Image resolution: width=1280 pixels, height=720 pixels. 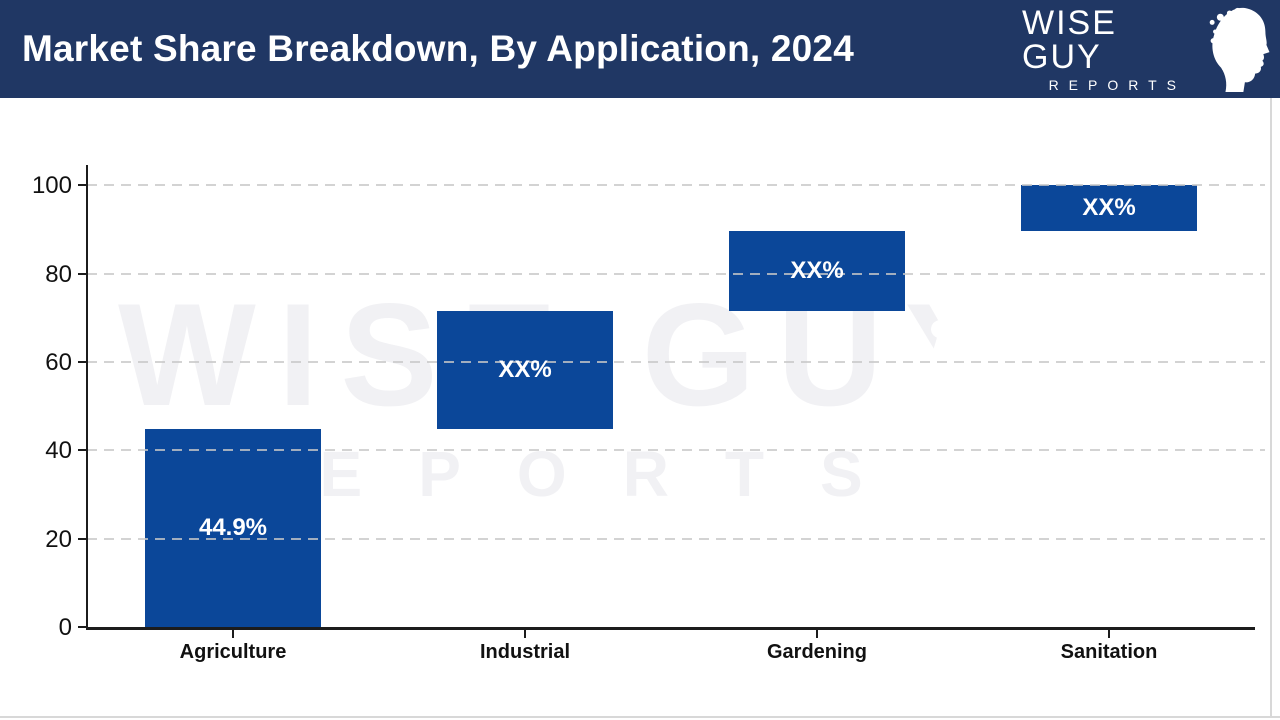 I want to click on bar-gardening, so click(x=817, y=270).